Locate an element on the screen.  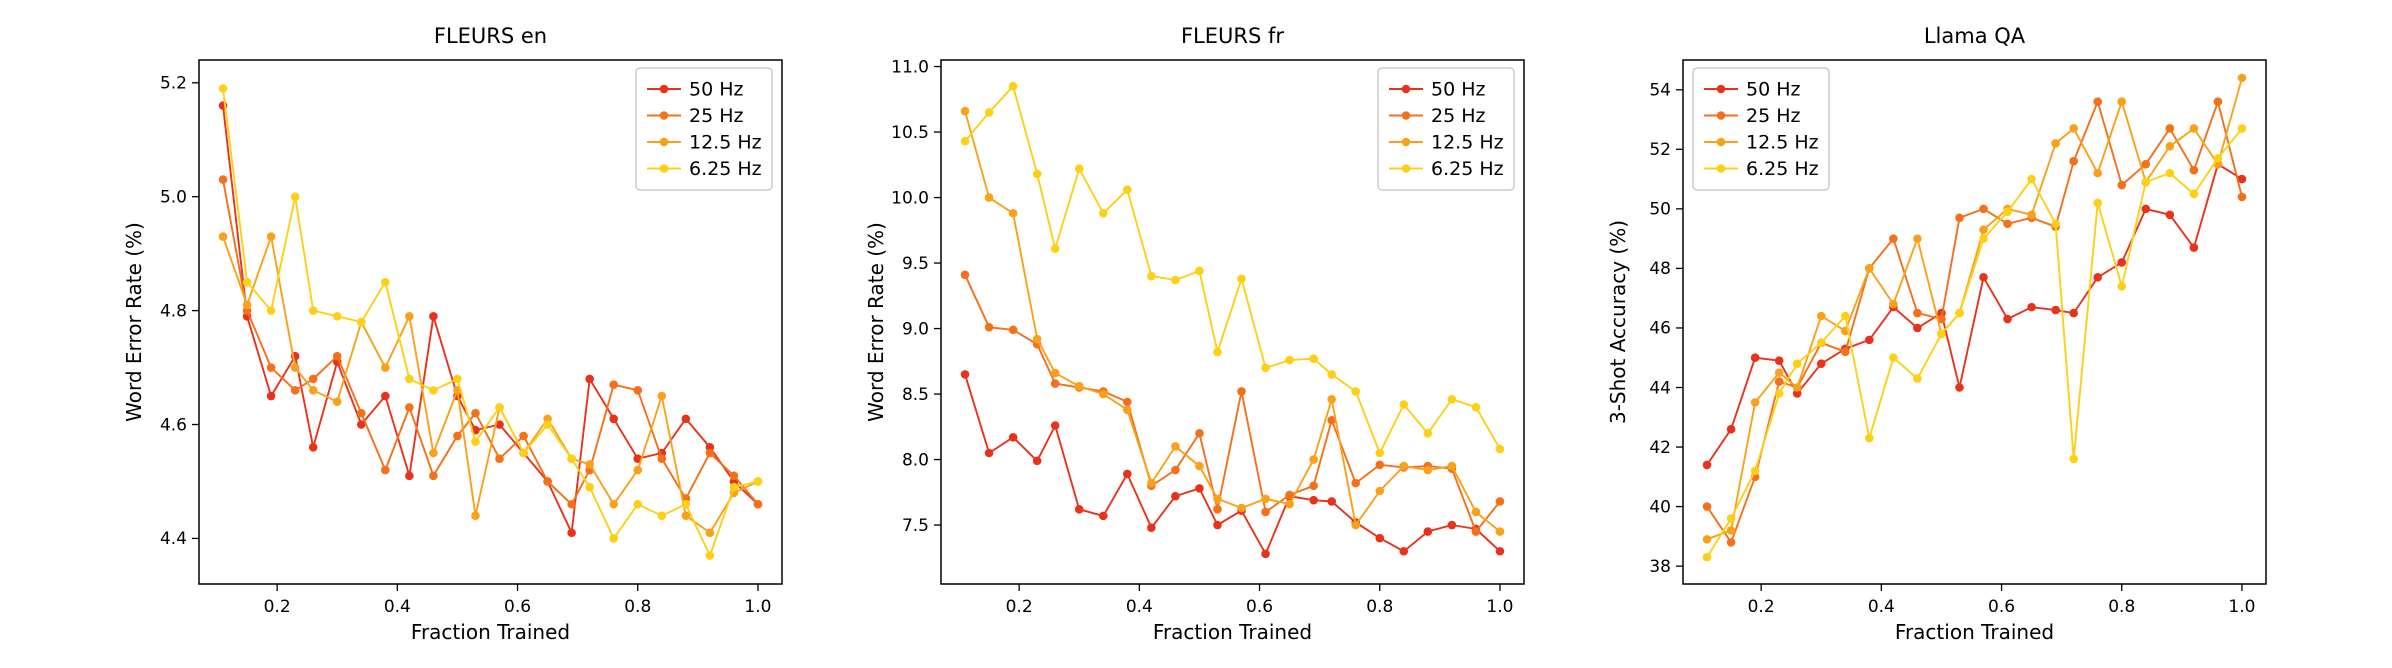
y-tick-label: 48 is located at coordinates (1660, 269).